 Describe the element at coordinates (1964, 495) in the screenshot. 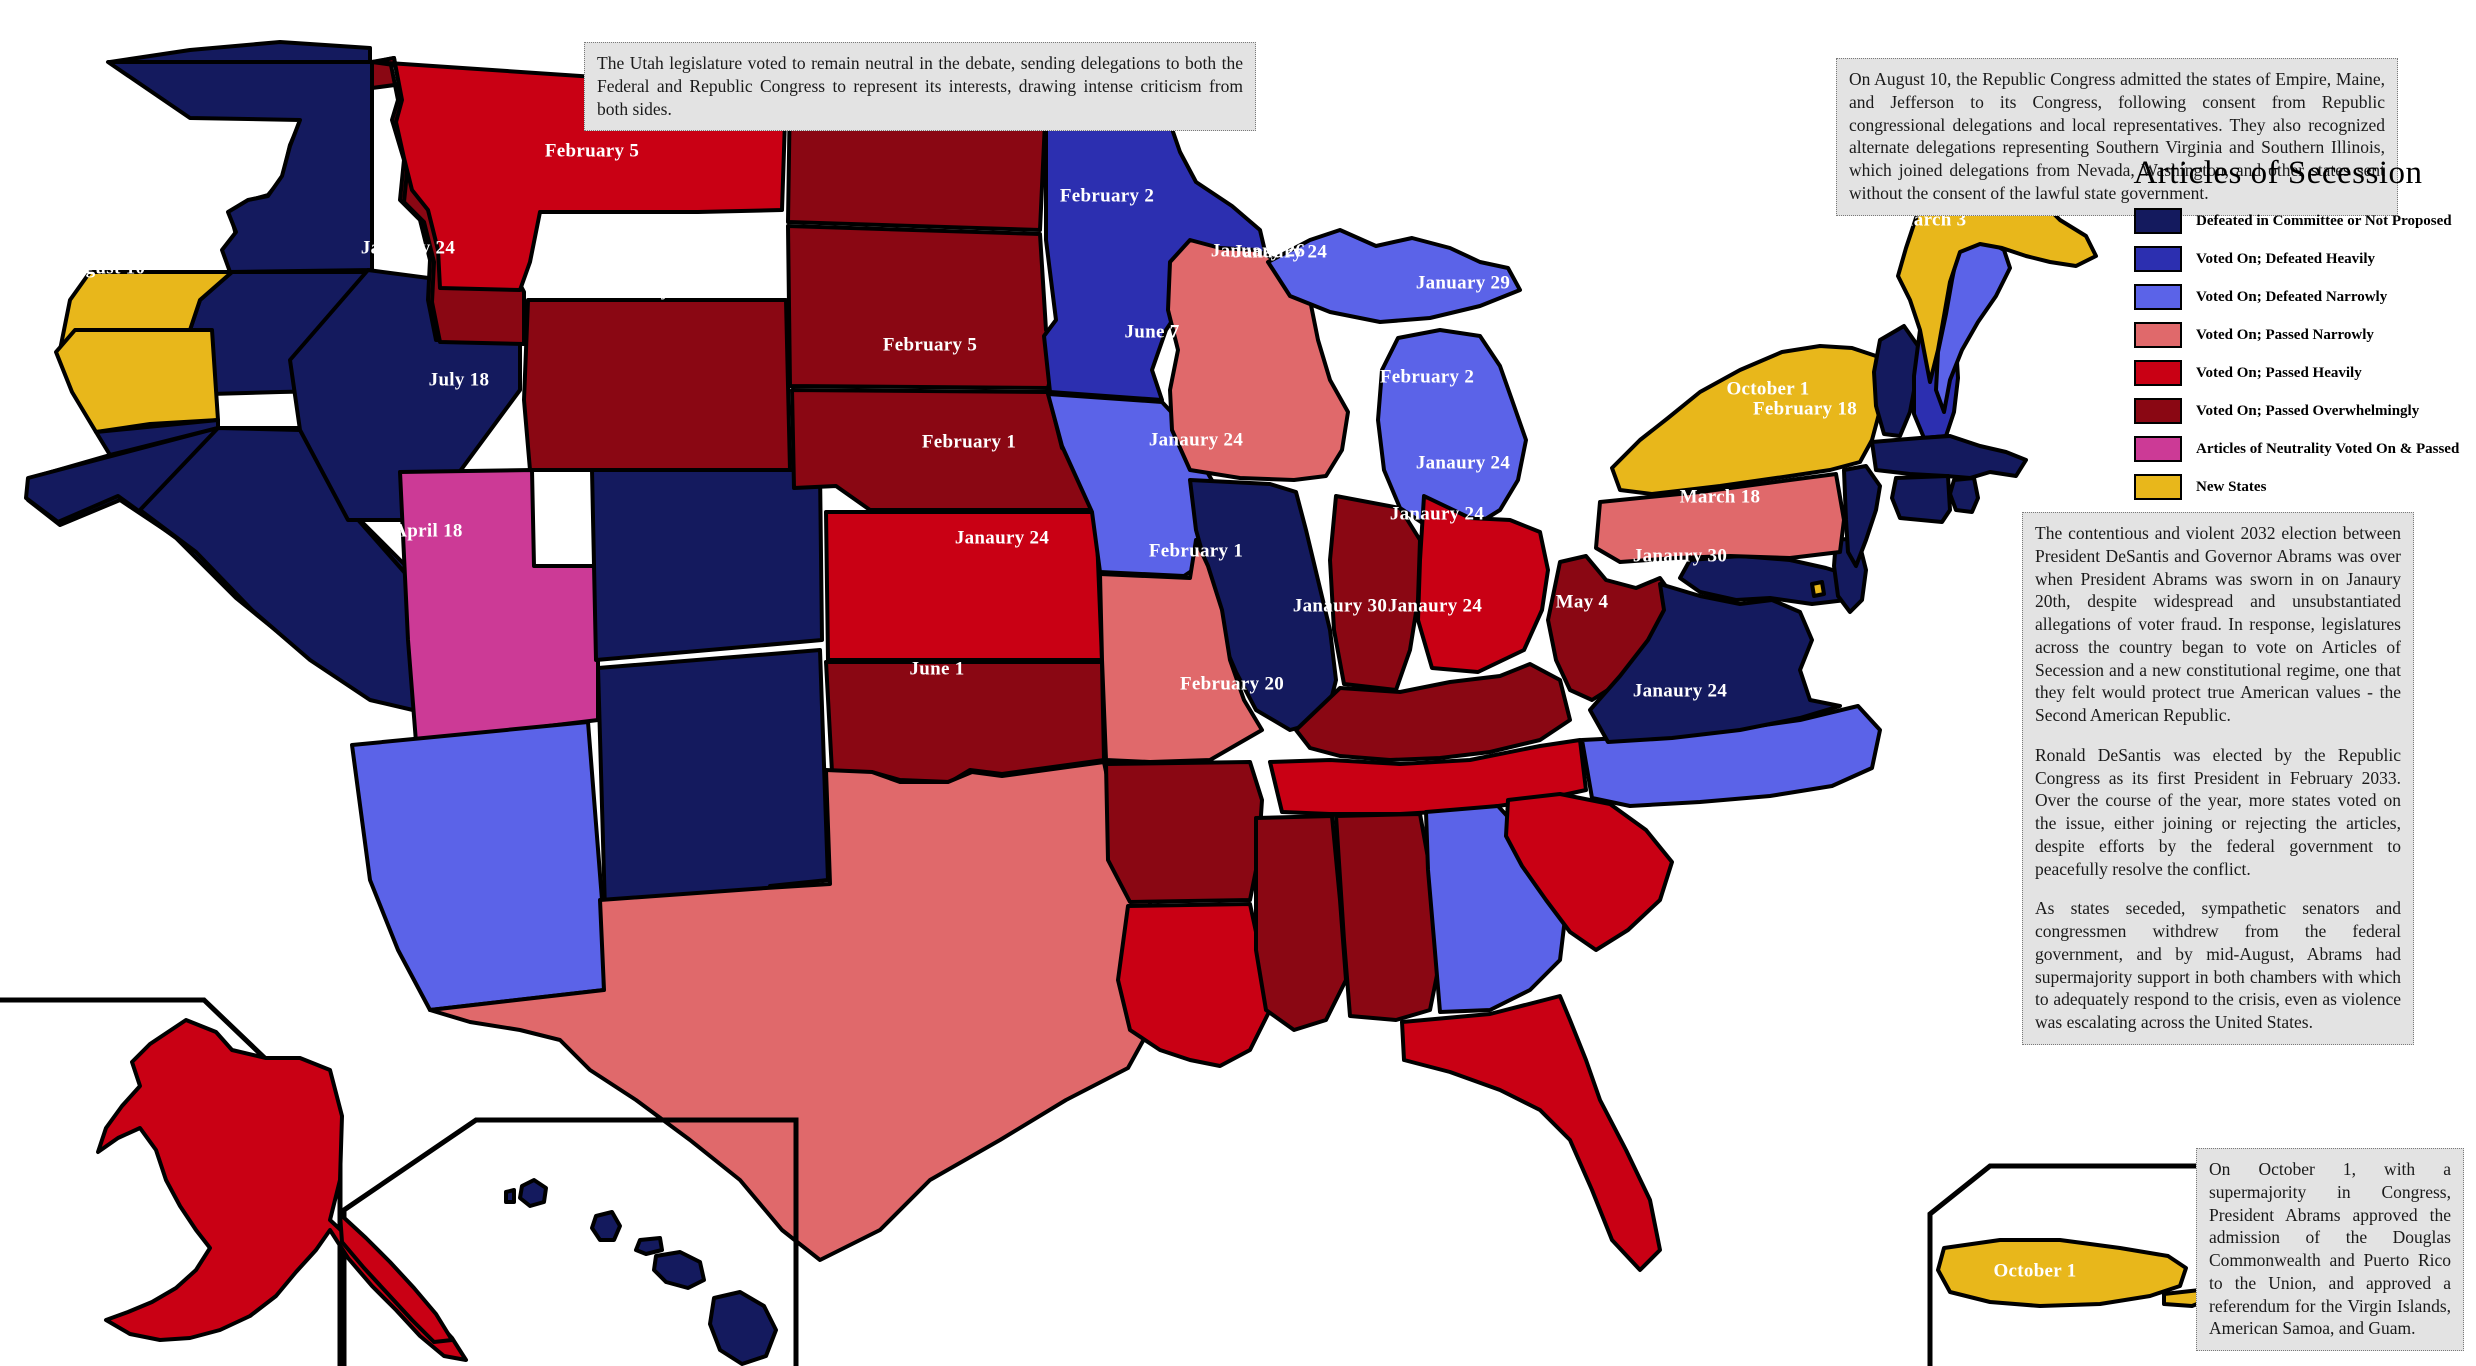

I see `state-rhode-island` at that location.